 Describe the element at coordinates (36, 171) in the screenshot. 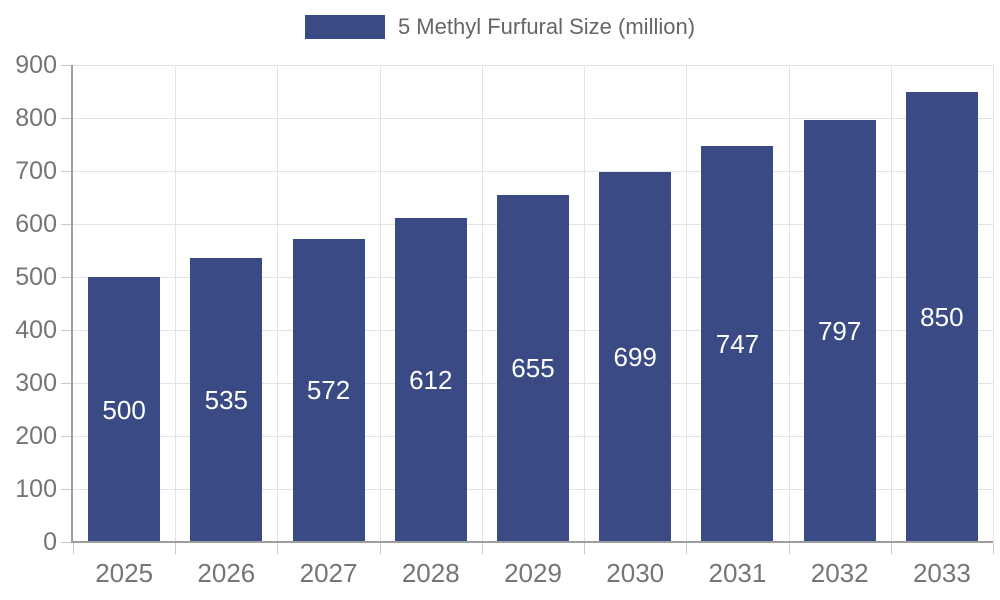

I see `y-tick-label-700: 700` at that location.